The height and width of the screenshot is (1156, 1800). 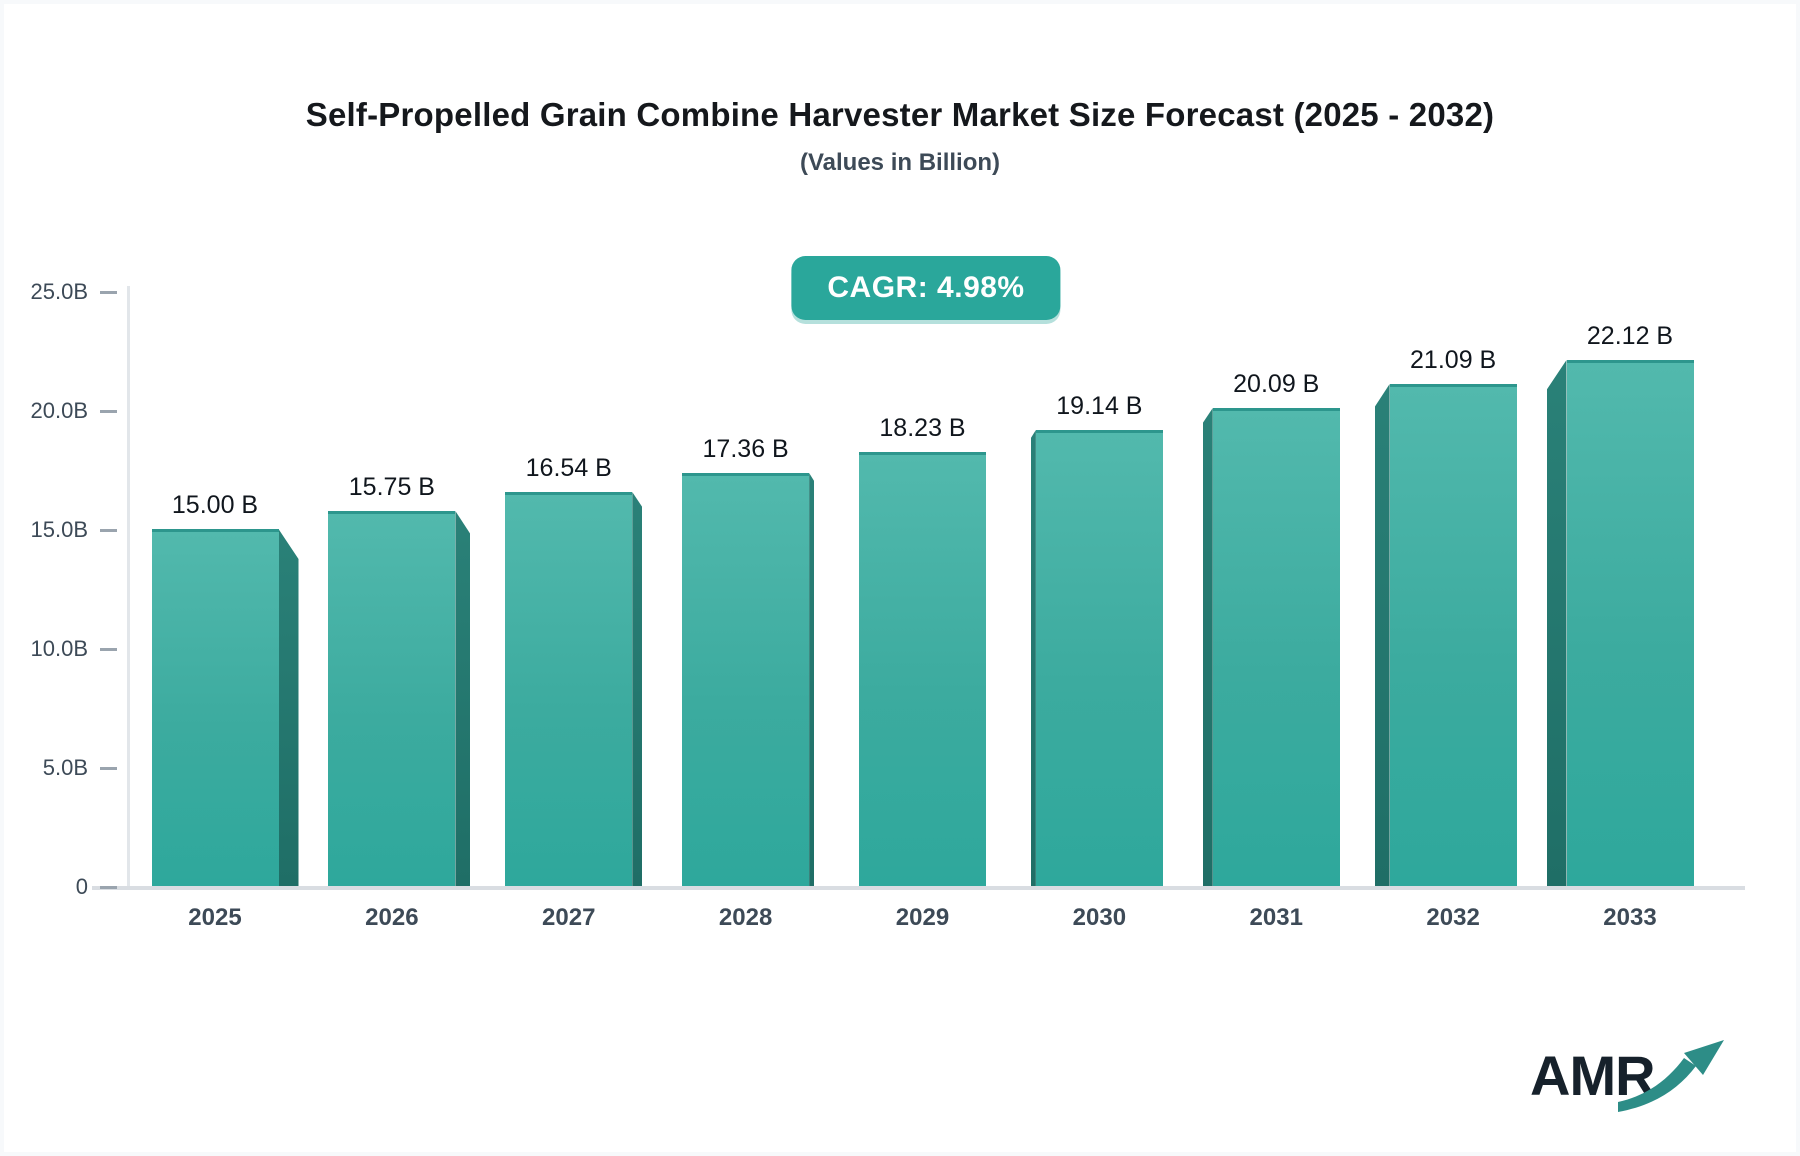 I want to click on y-axis-tick-label: 0, so click(x=81, y=886).